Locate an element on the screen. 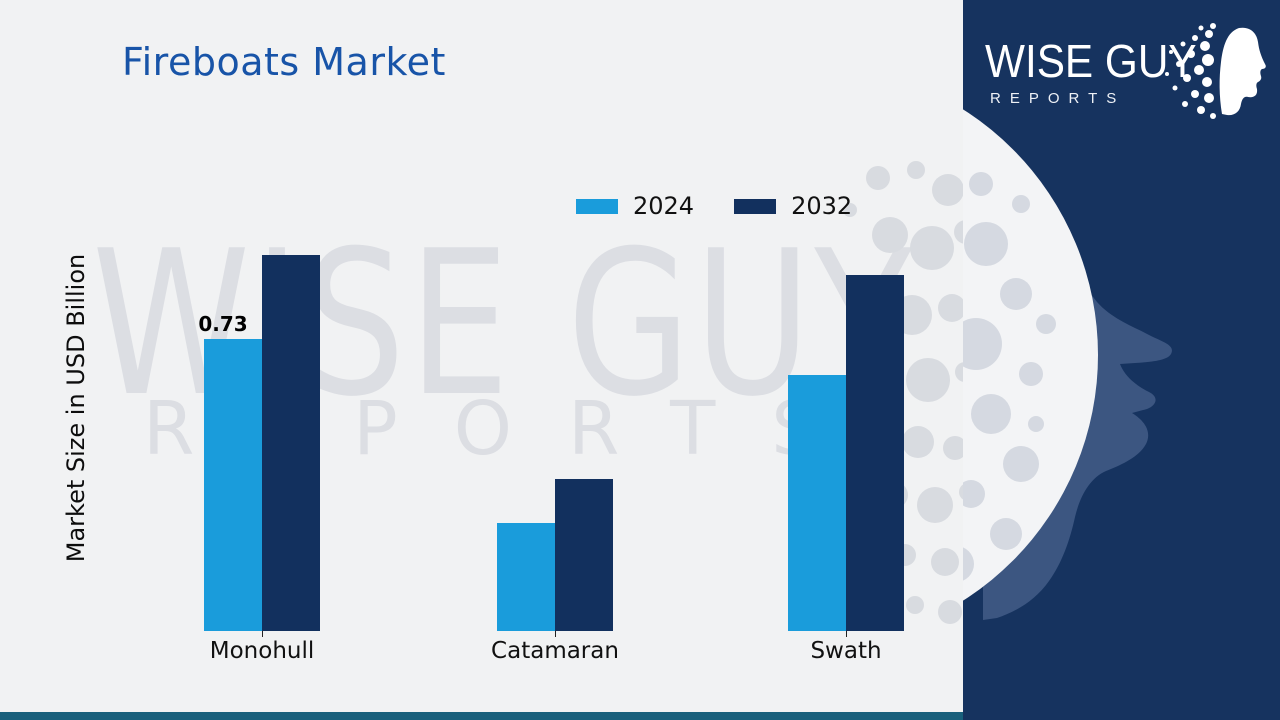  bar-2024-swath is located at coordinates (817, 503).